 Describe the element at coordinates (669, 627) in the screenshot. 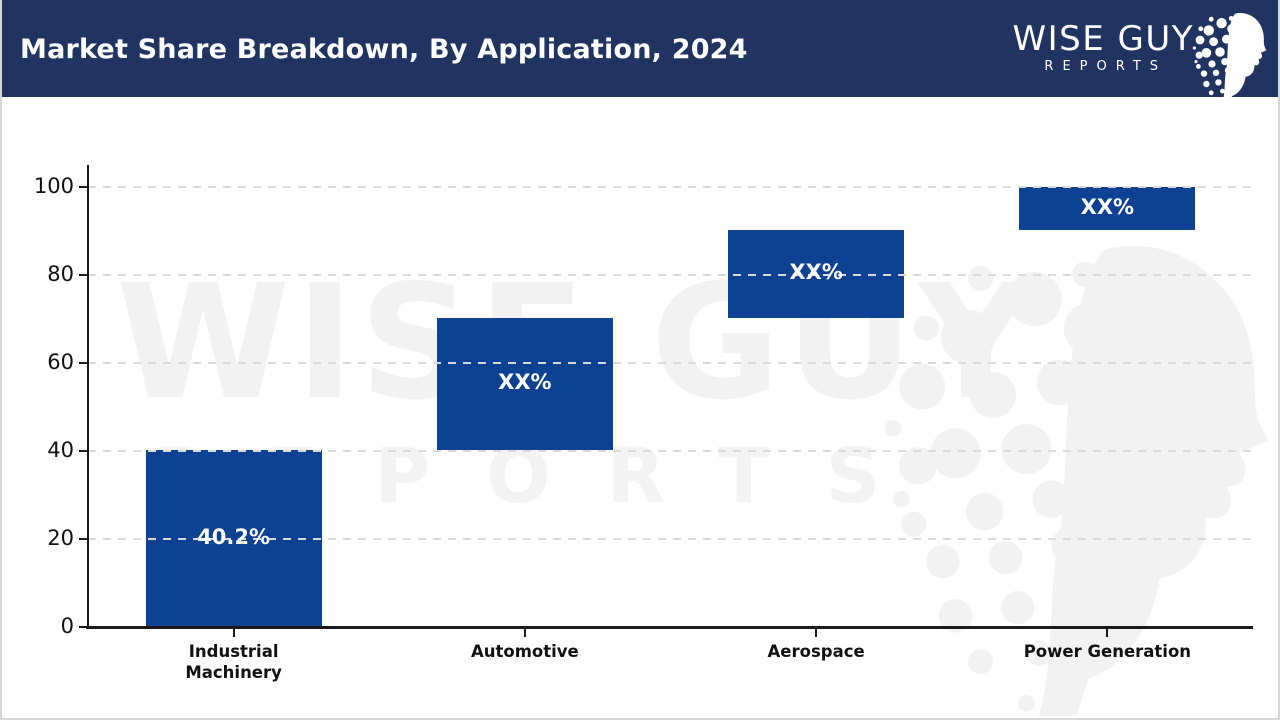

I see `x-axis-spine` at that location.